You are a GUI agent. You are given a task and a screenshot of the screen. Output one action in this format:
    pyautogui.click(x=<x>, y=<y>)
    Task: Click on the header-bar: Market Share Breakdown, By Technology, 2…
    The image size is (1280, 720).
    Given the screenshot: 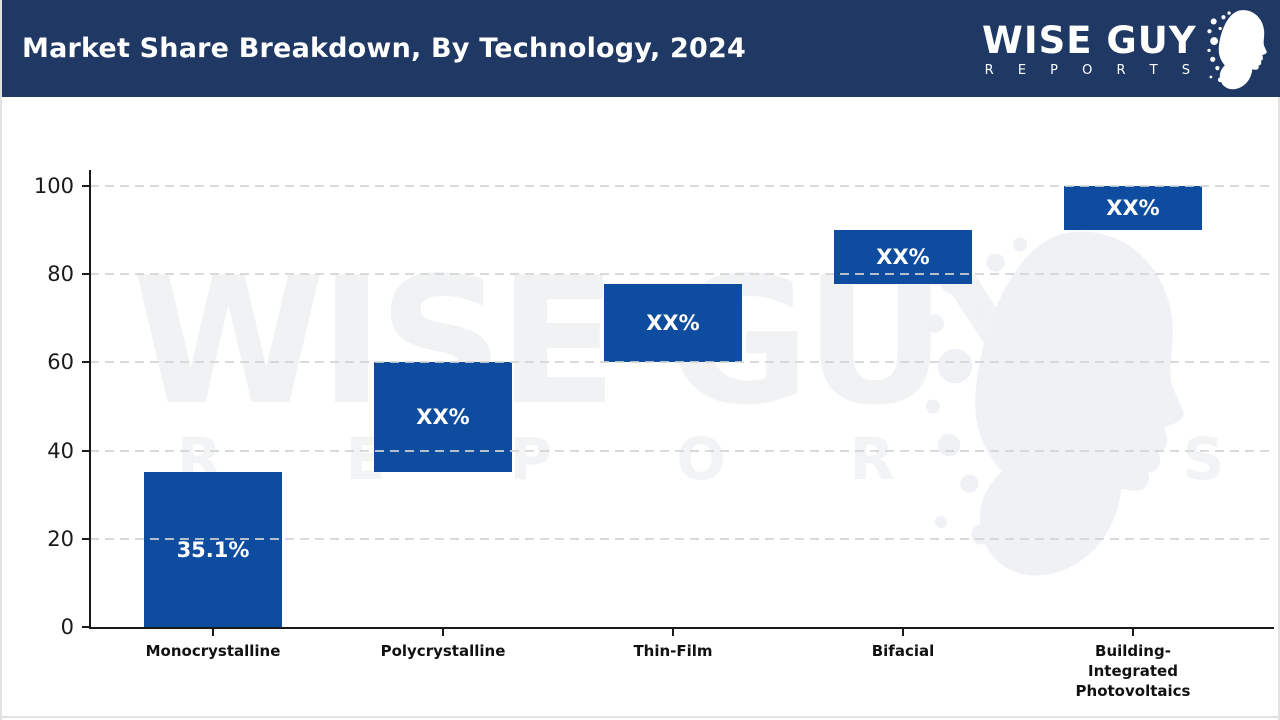 What is the action you would take?
    pyautogui.click(x=641, y=48)
    